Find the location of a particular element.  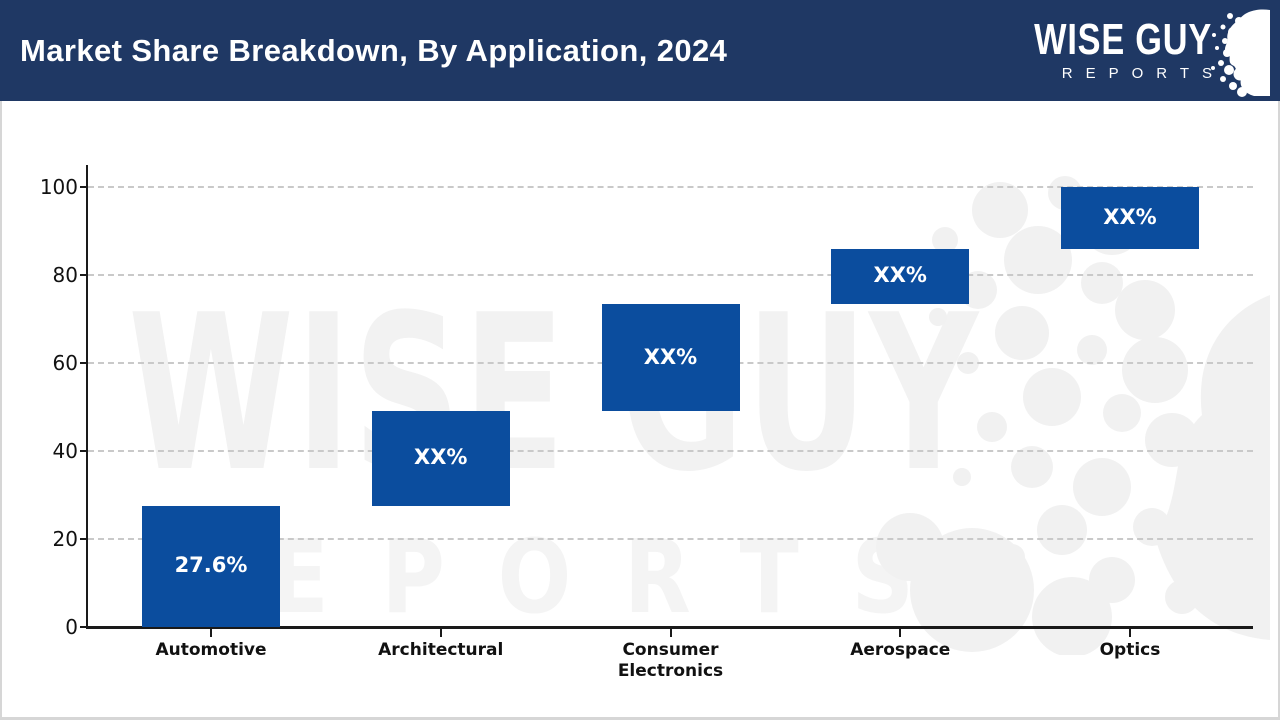

logo-text: WISE GUY REPORTS is located at coordinates (1098, 49).